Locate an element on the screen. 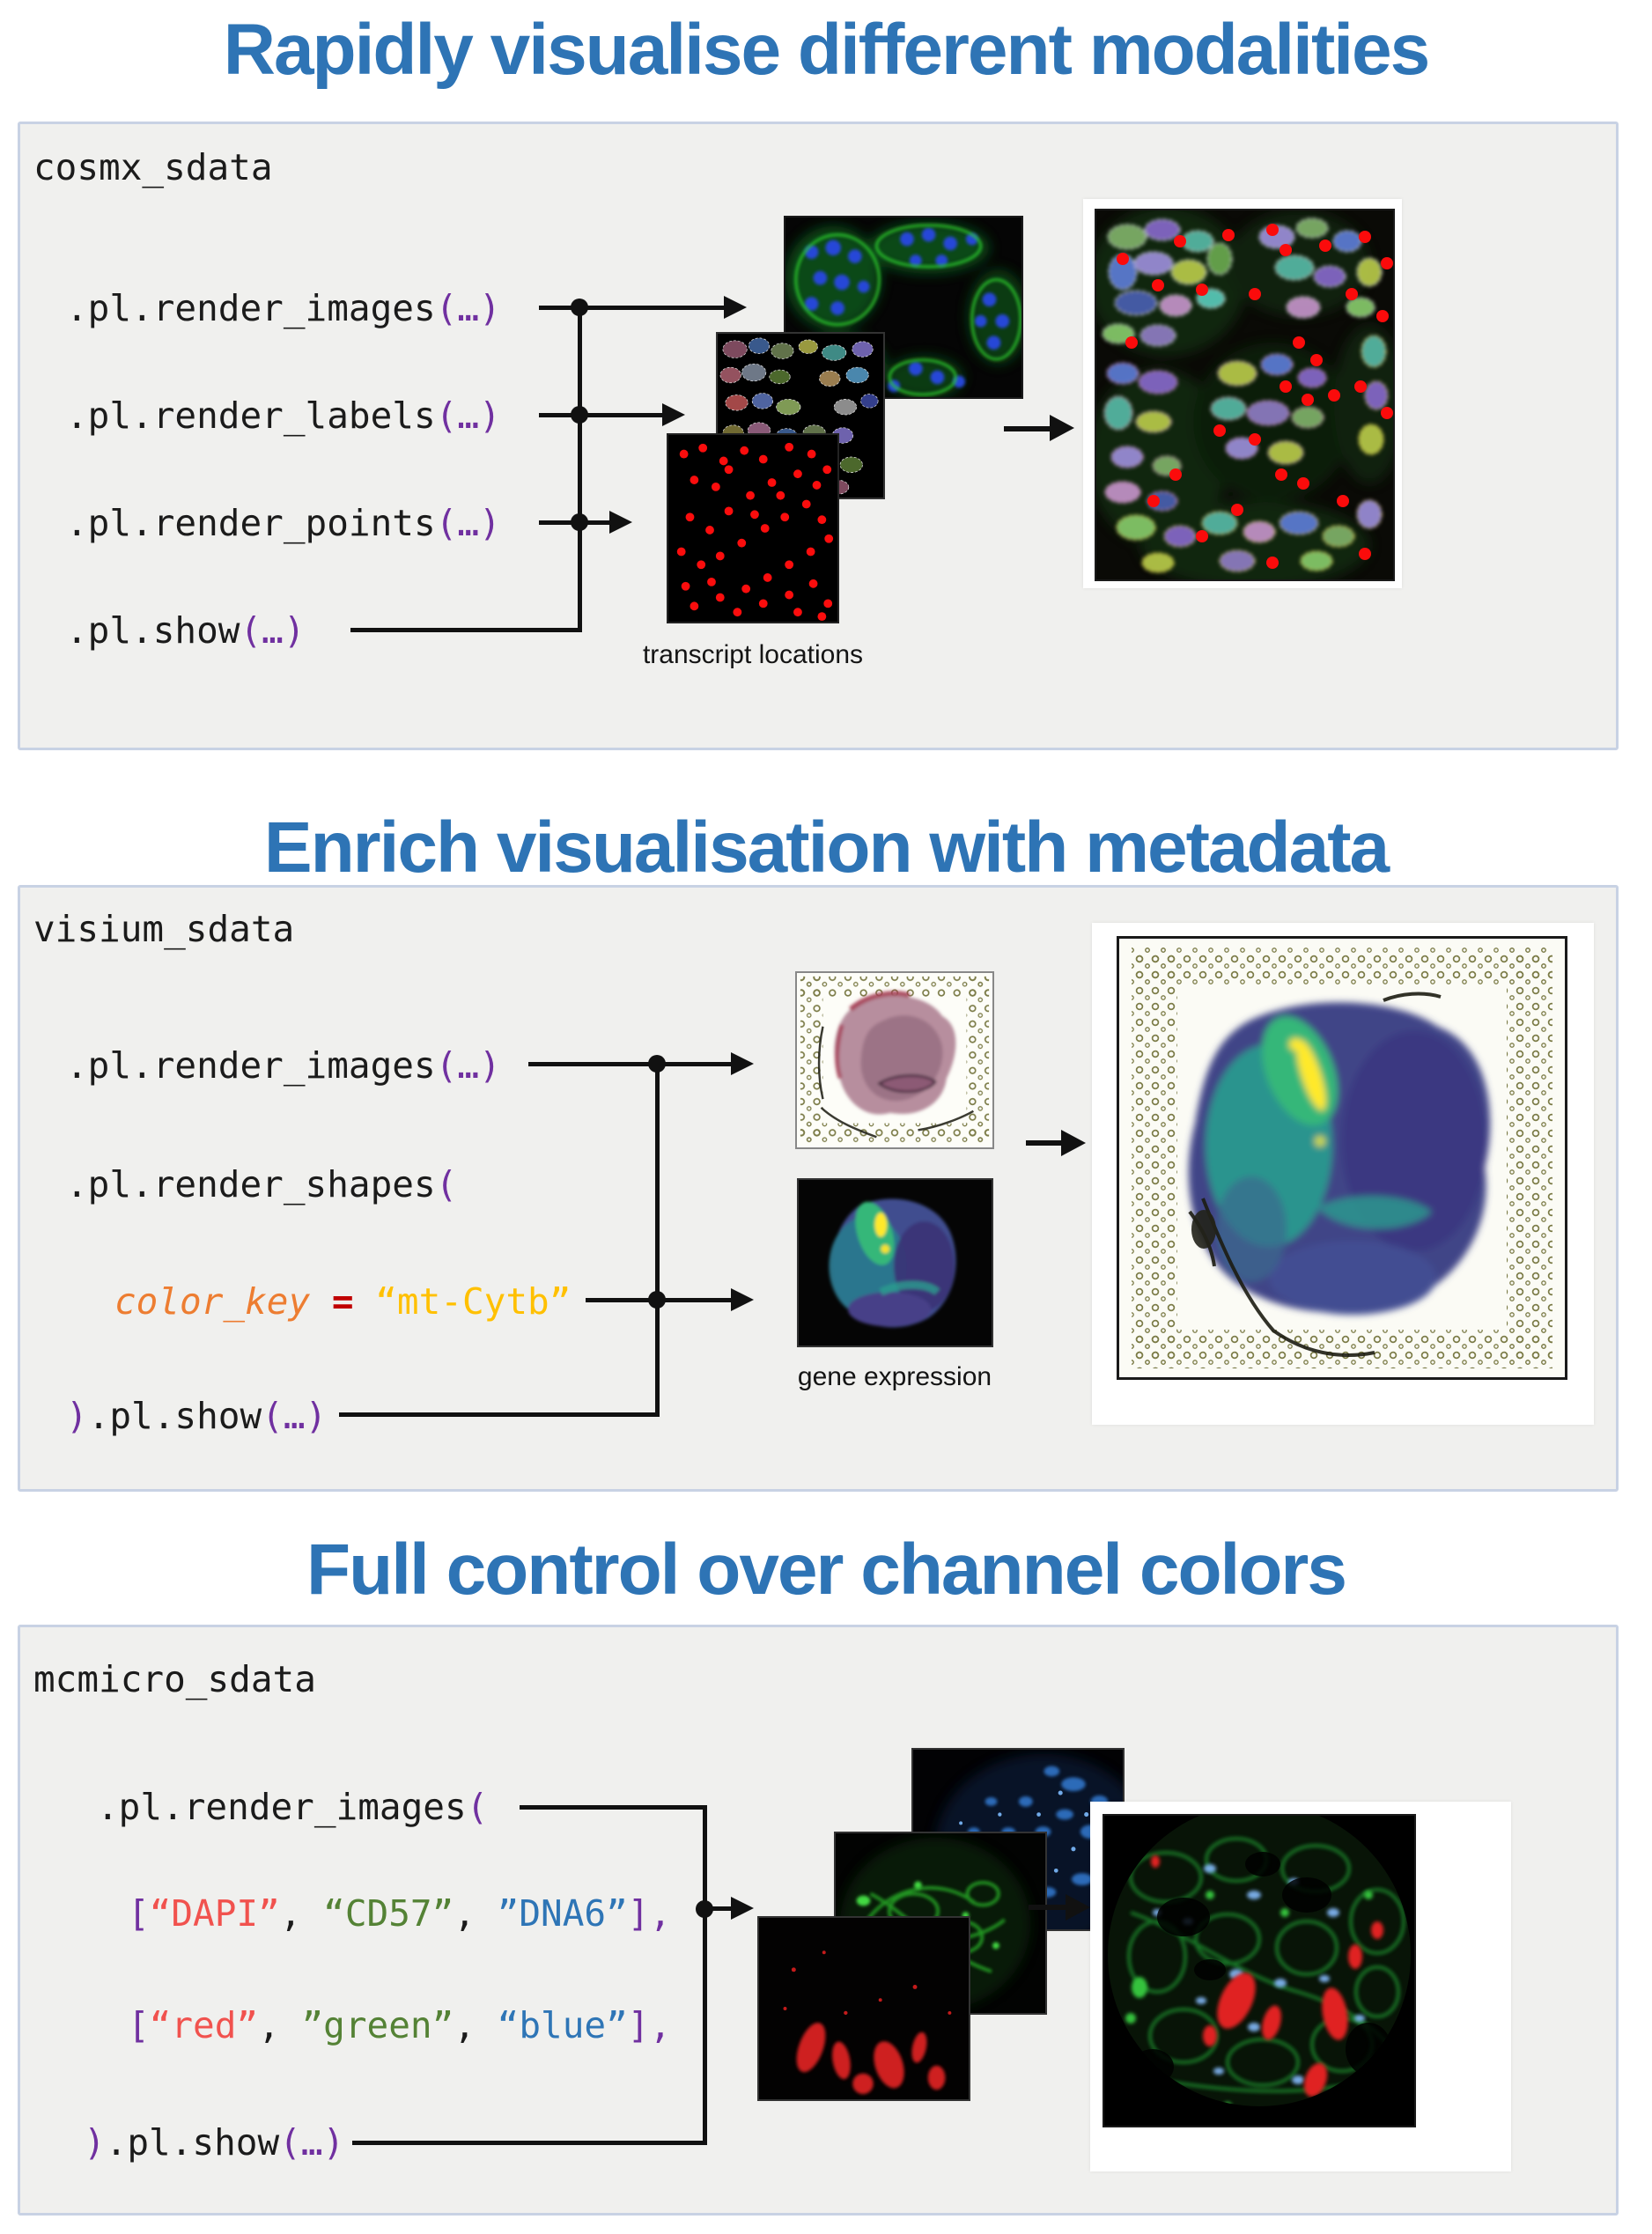  code-line-render-images: .pl.render_images(…) is located at coordinates (283, 308).